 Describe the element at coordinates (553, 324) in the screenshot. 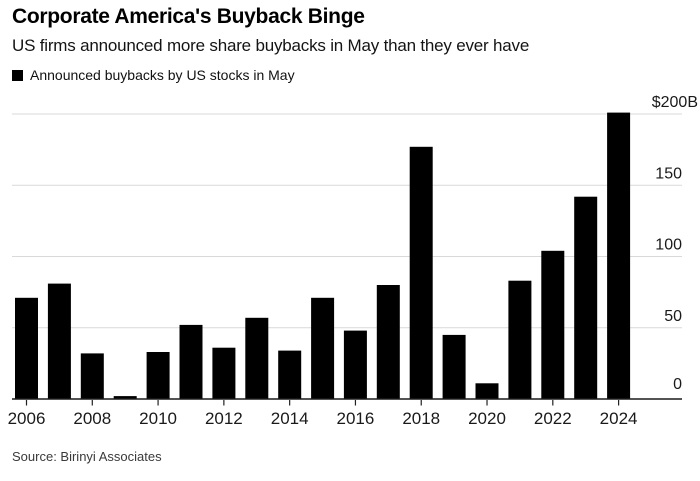

I see `bar-2022` at that location.